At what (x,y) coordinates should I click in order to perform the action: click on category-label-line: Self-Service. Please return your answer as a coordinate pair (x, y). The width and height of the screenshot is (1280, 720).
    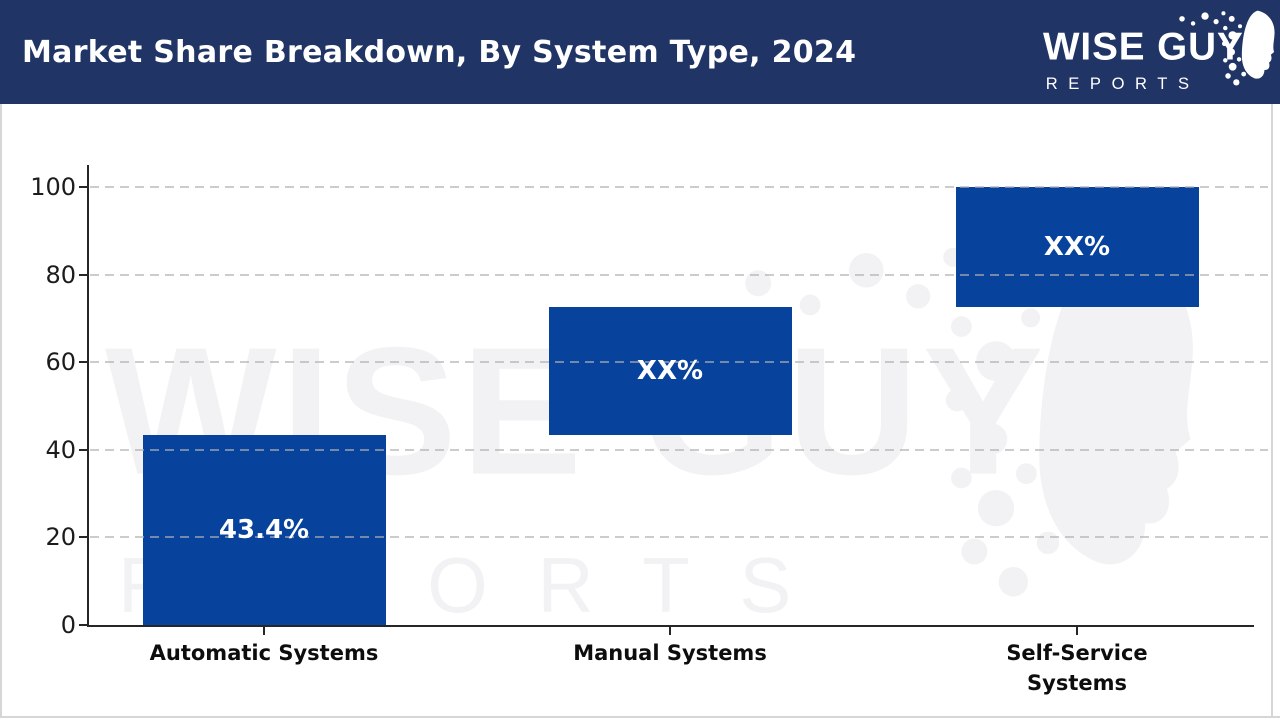
    Looking at the image, I should click on (1077, 653).